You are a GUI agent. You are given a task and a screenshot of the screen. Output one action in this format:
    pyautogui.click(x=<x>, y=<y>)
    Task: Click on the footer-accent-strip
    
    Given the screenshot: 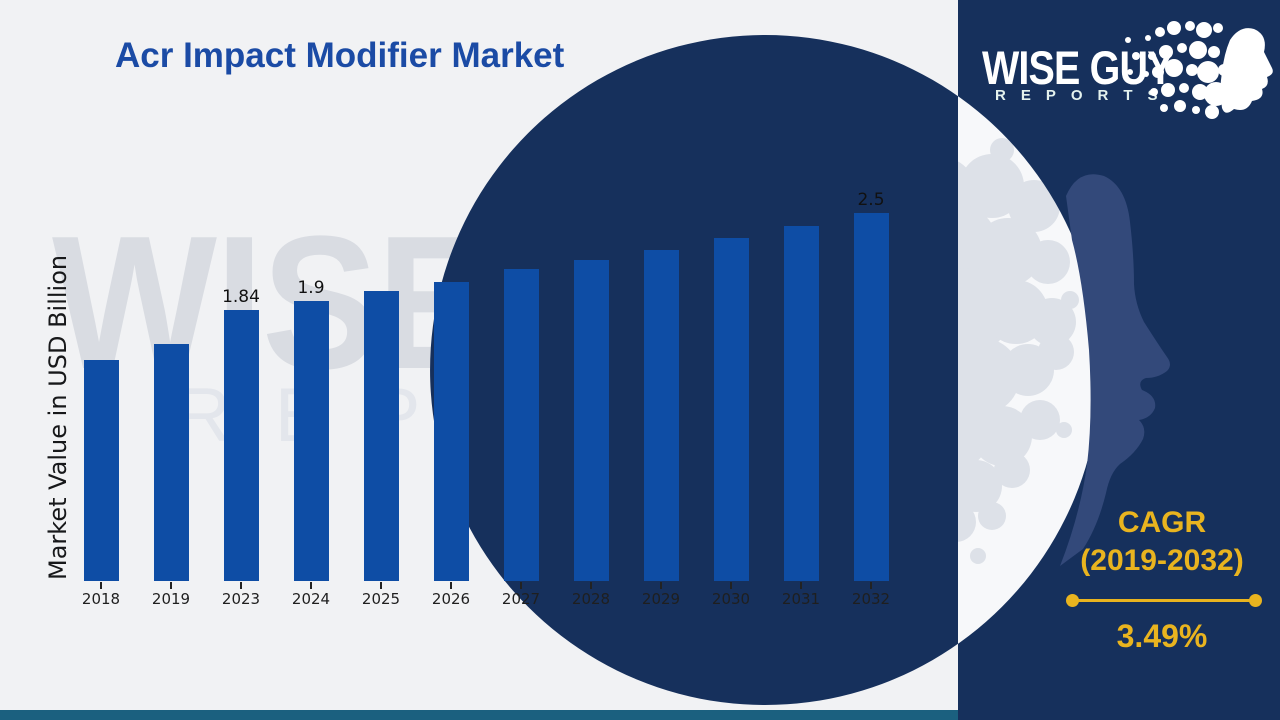 What is the action you would take?
    pyautogui.click(x=479, y=715)
    